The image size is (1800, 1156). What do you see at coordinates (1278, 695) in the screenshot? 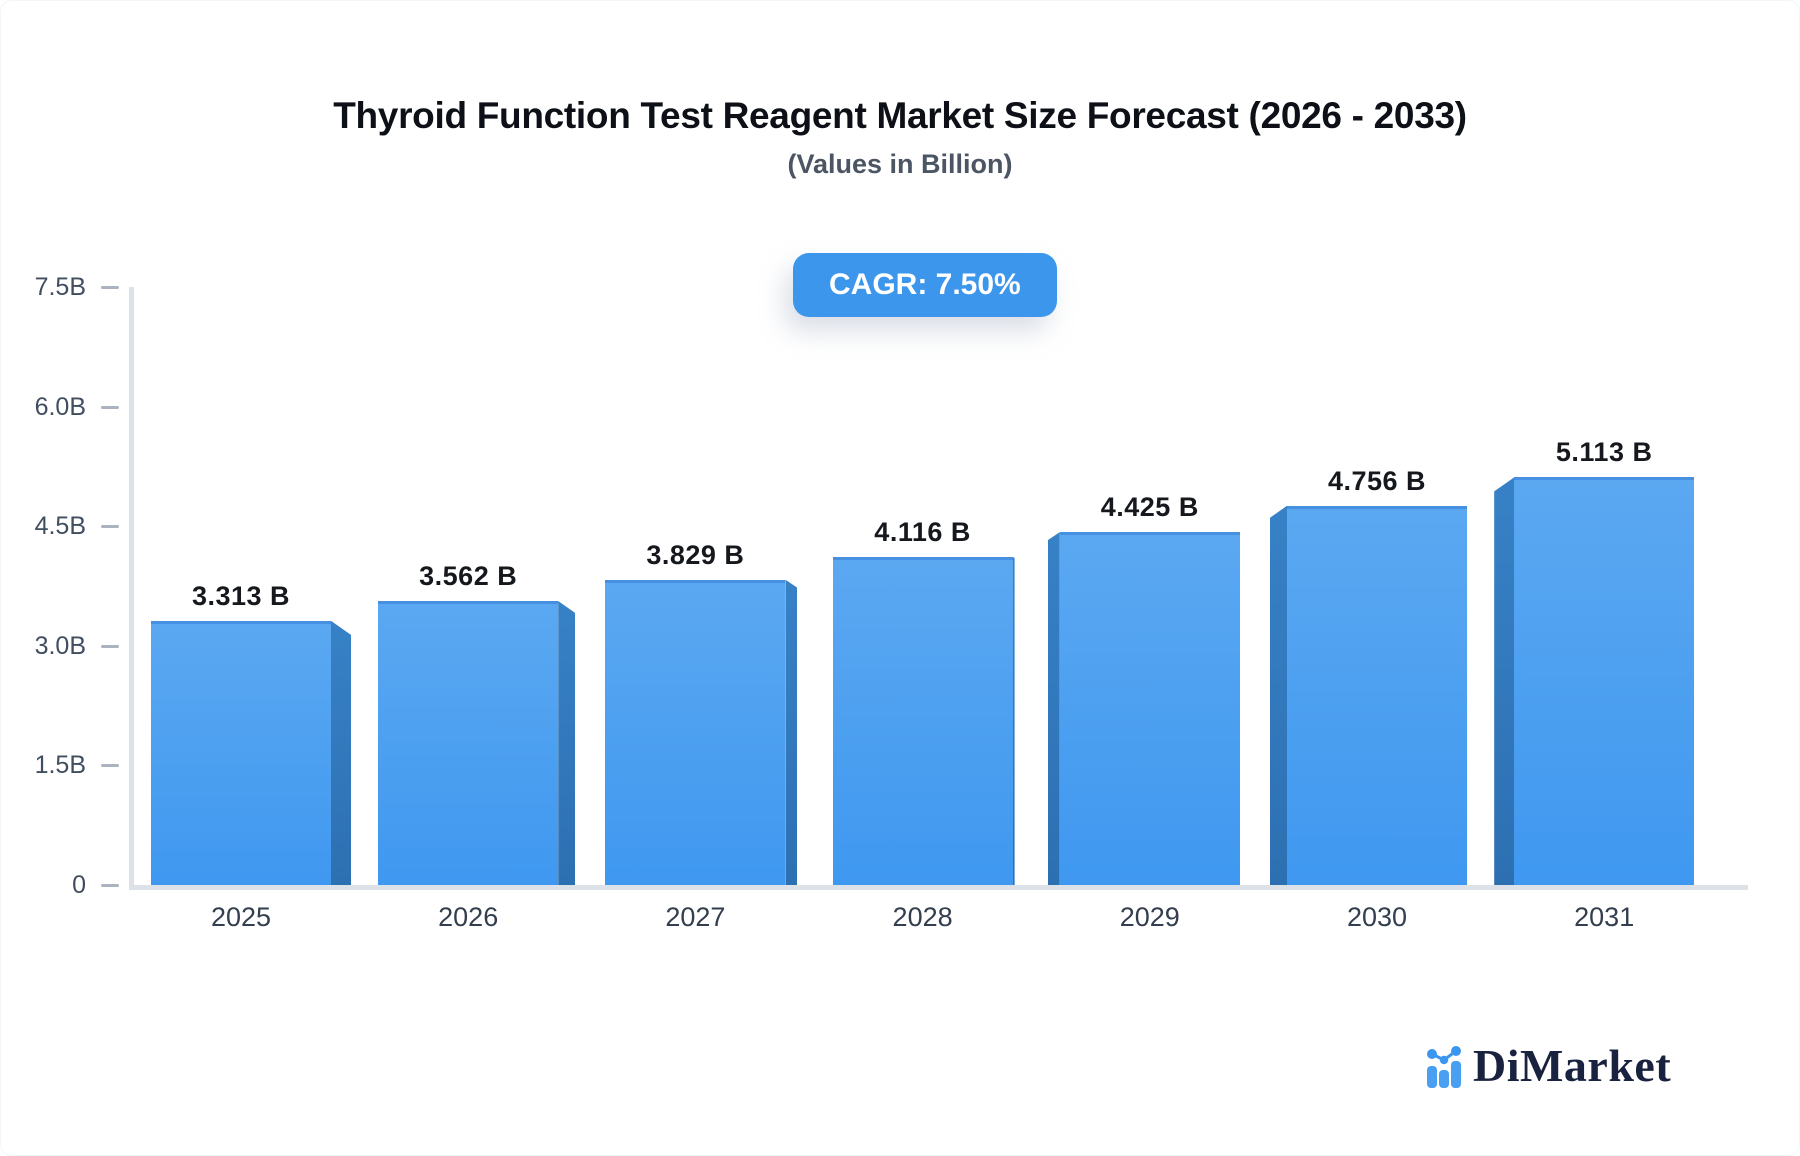
I see `bar-side-2030` at bounding box center [1278, 695].